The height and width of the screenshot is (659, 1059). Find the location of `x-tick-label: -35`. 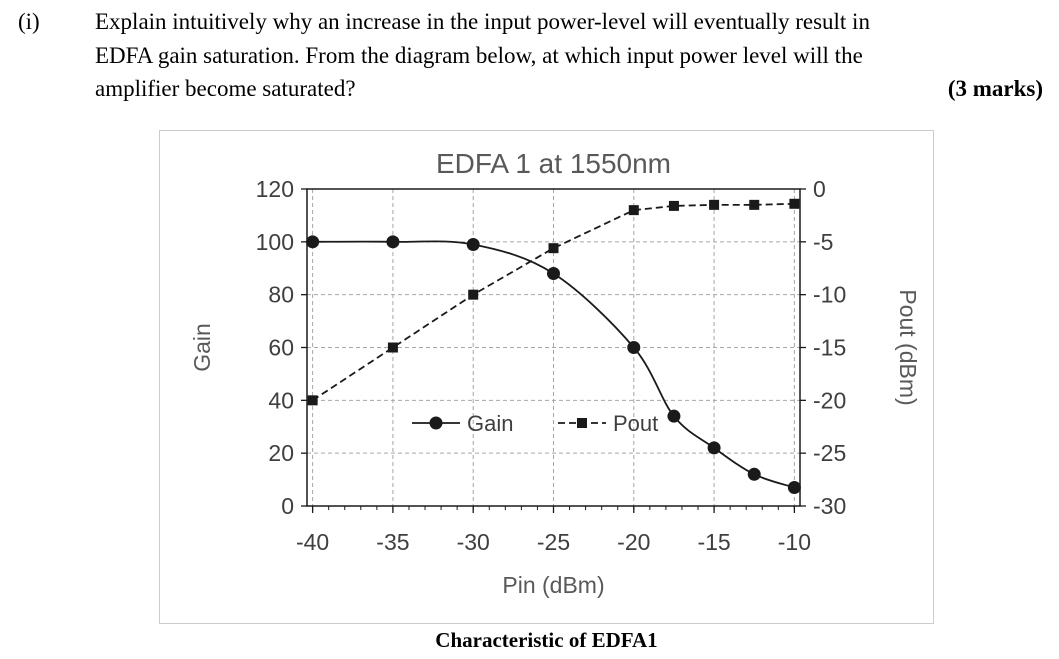

x-tick-label: -35 is located at coordinates (392, 542).